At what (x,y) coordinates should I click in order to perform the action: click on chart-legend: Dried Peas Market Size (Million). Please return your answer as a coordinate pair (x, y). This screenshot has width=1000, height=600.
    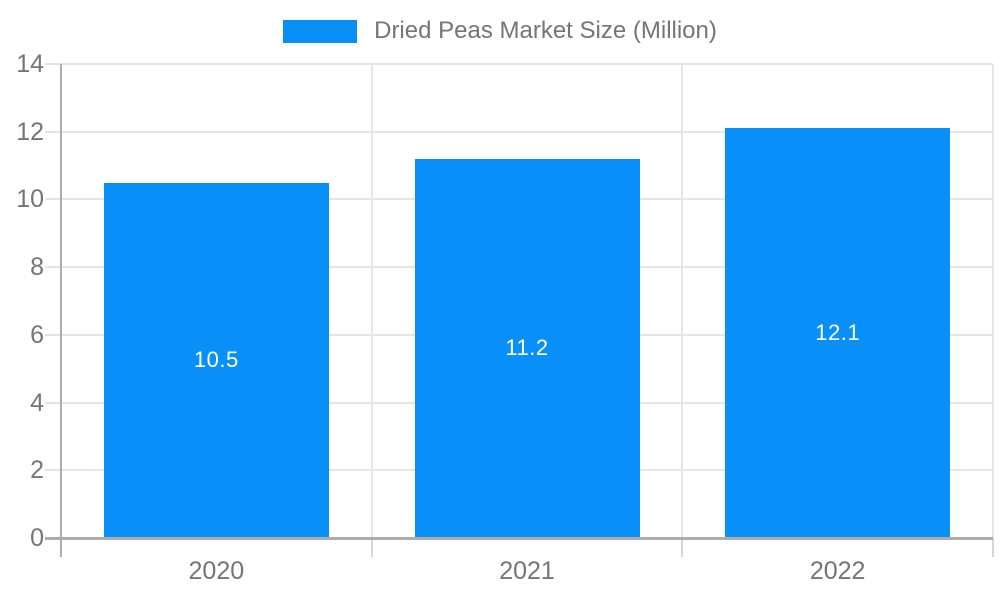
    Looking at the image, I should click on (500, 31).